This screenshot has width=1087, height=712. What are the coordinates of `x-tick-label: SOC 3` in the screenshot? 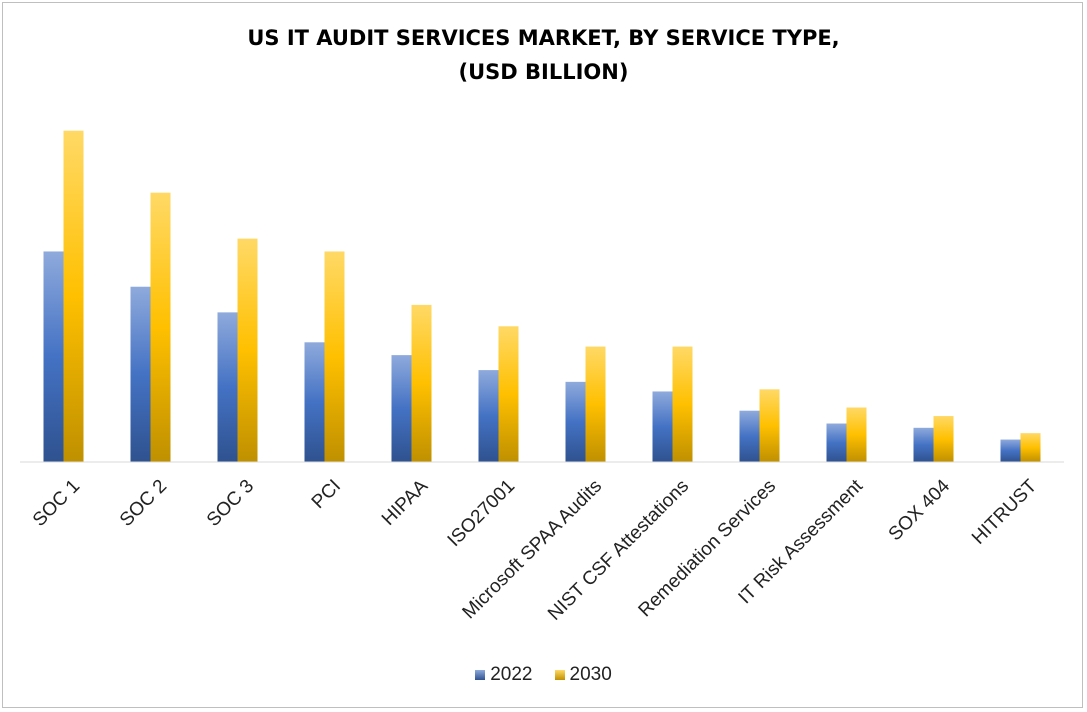 It's located at (230, 503).